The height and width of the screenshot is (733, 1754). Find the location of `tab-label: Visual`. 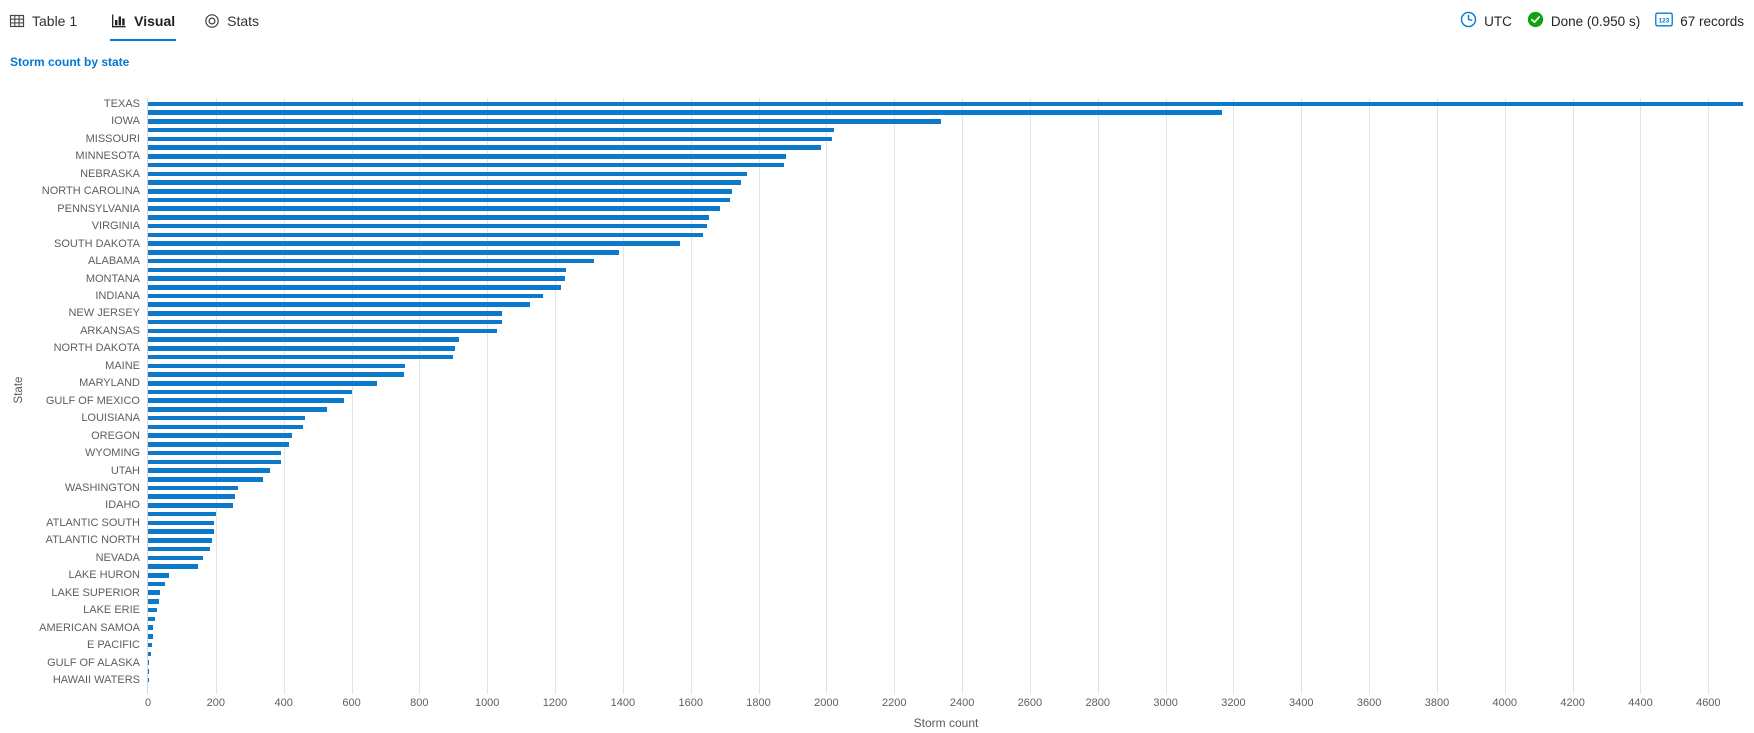

tab-label: Visual is located at coordinates (155, 21).